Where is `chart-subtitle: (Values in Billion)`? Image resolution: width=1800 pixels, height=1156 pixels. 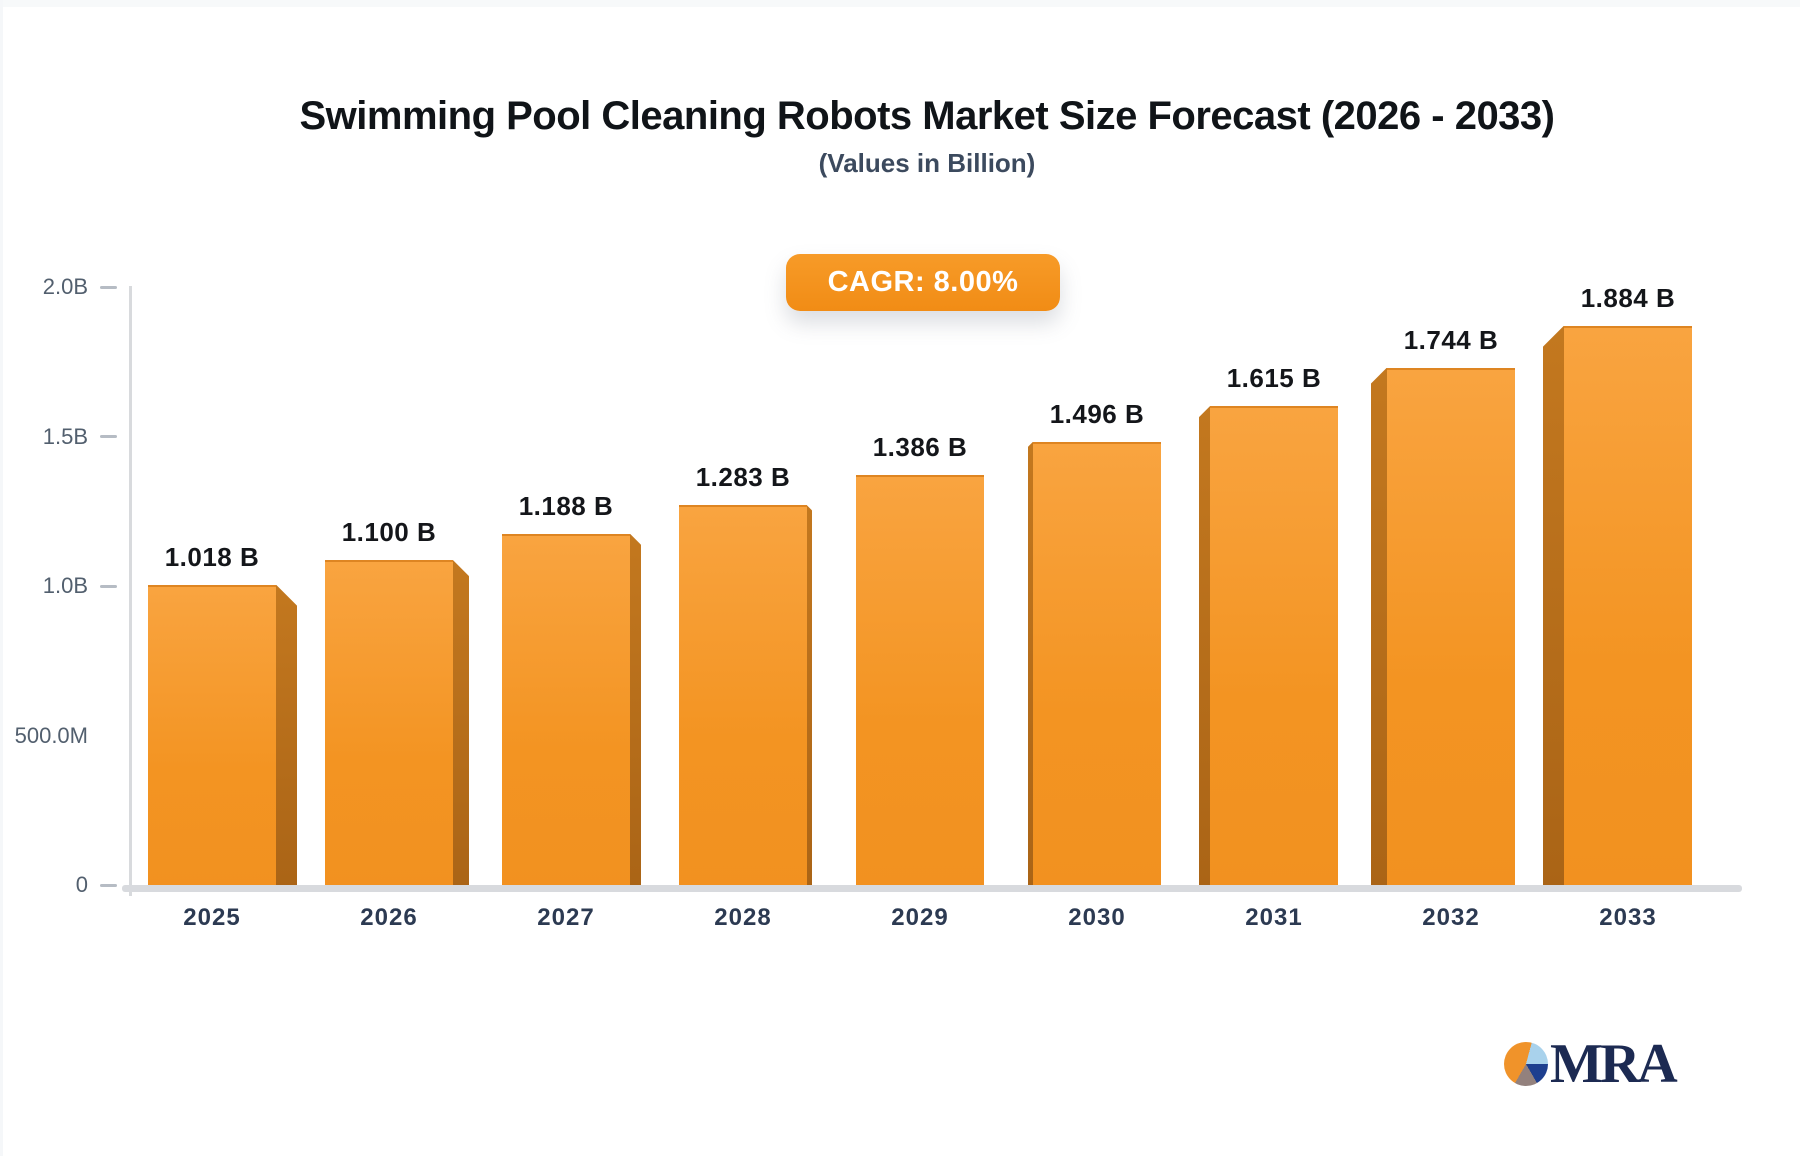 chart-subtitle: (Values in Billion) is located at coordinates (927, 163).